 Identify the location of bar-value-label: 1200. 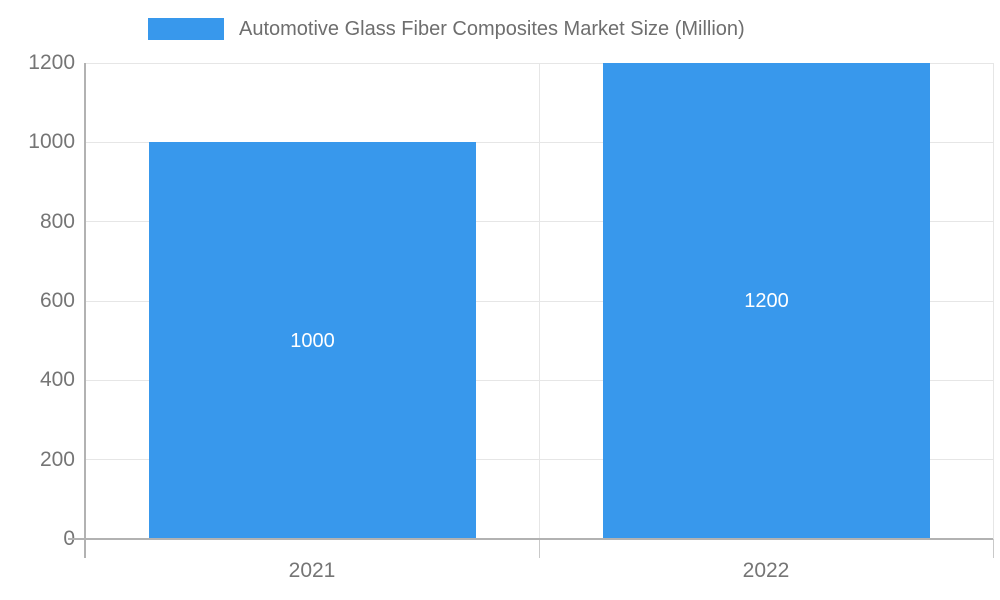
(766, 301).